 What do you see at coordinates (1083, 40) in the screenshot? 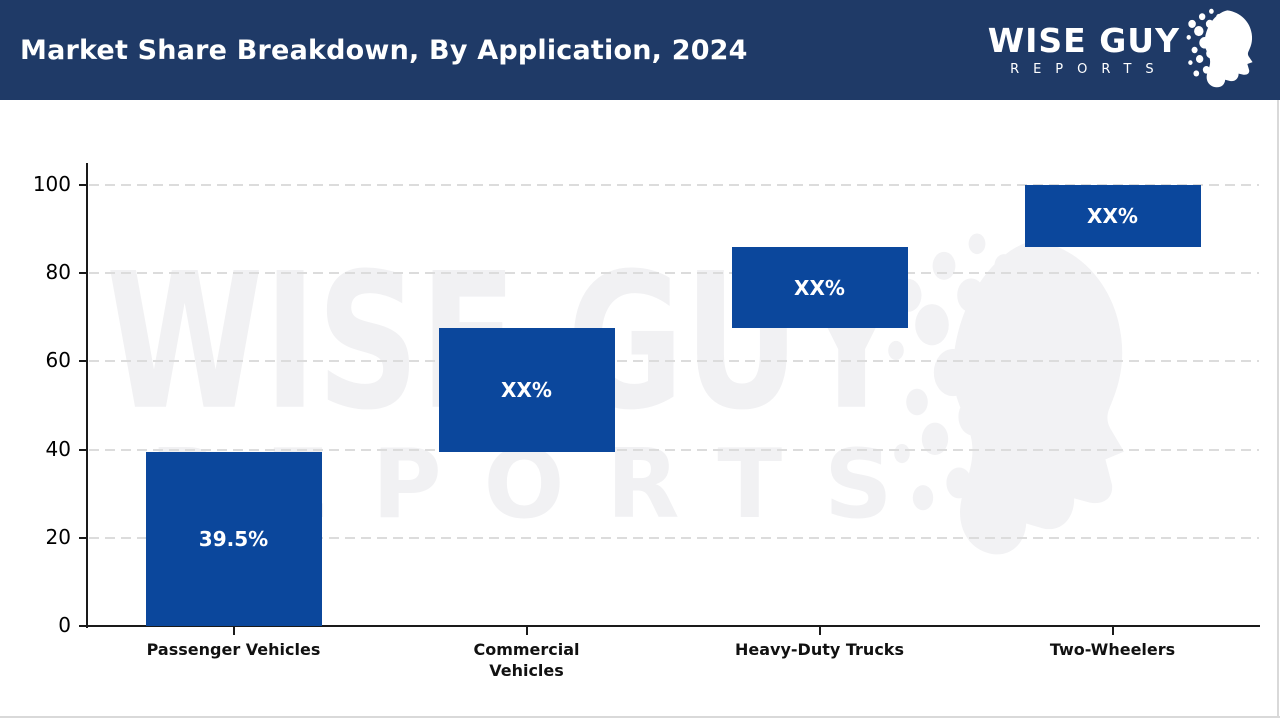
I see `logo-title: WISE GUY` at bounding box center [1083, 40].